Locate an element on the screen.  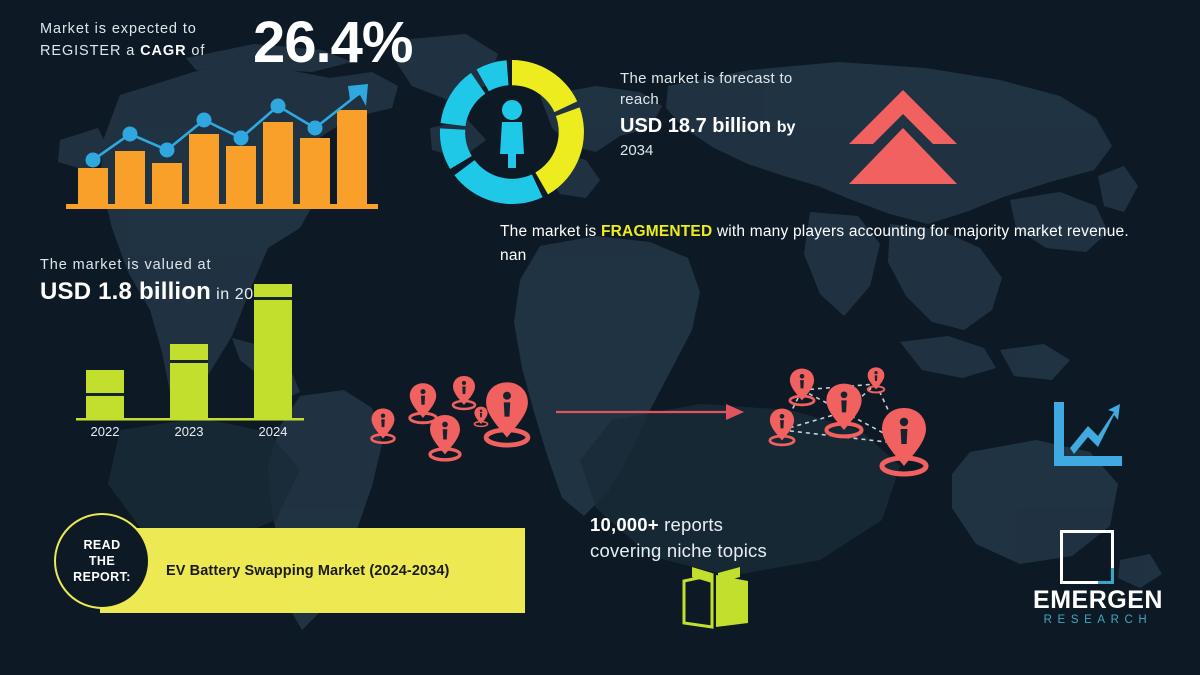
valuation-value-text: USD 1.8 billion is located at coordinates (126, 291).